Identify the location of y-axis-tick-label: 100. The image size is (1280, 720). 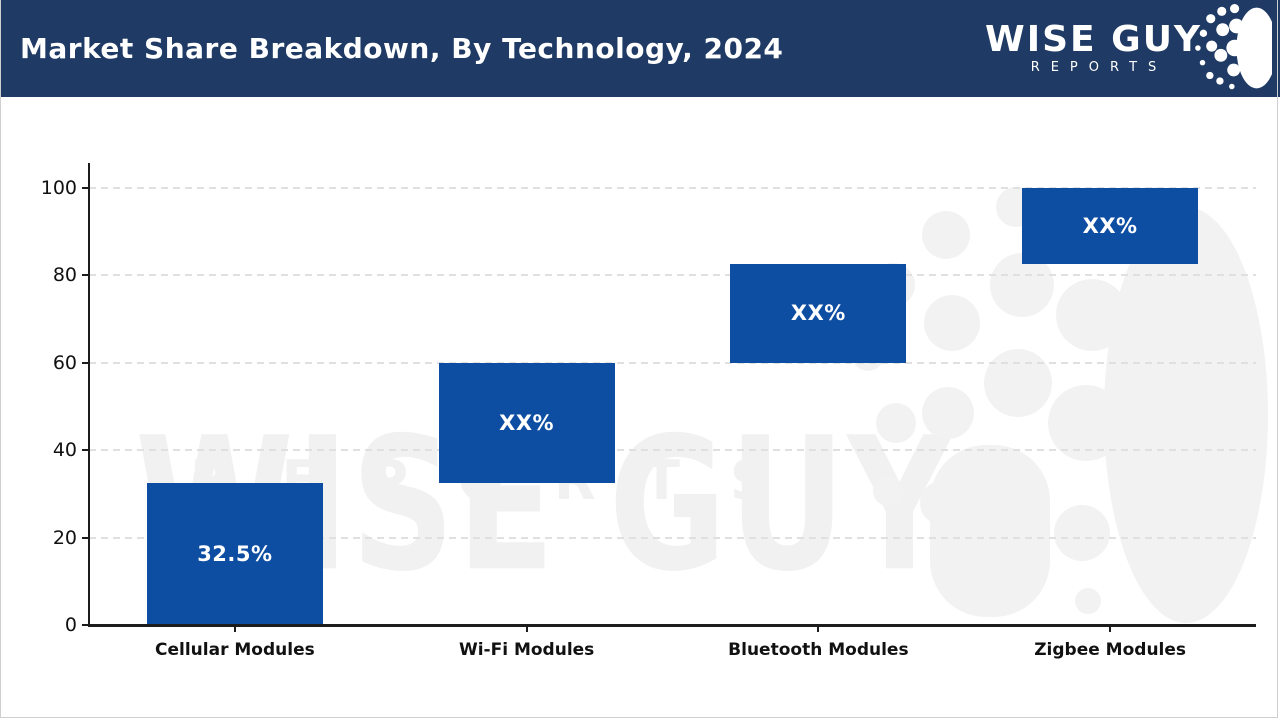
(58, 187).